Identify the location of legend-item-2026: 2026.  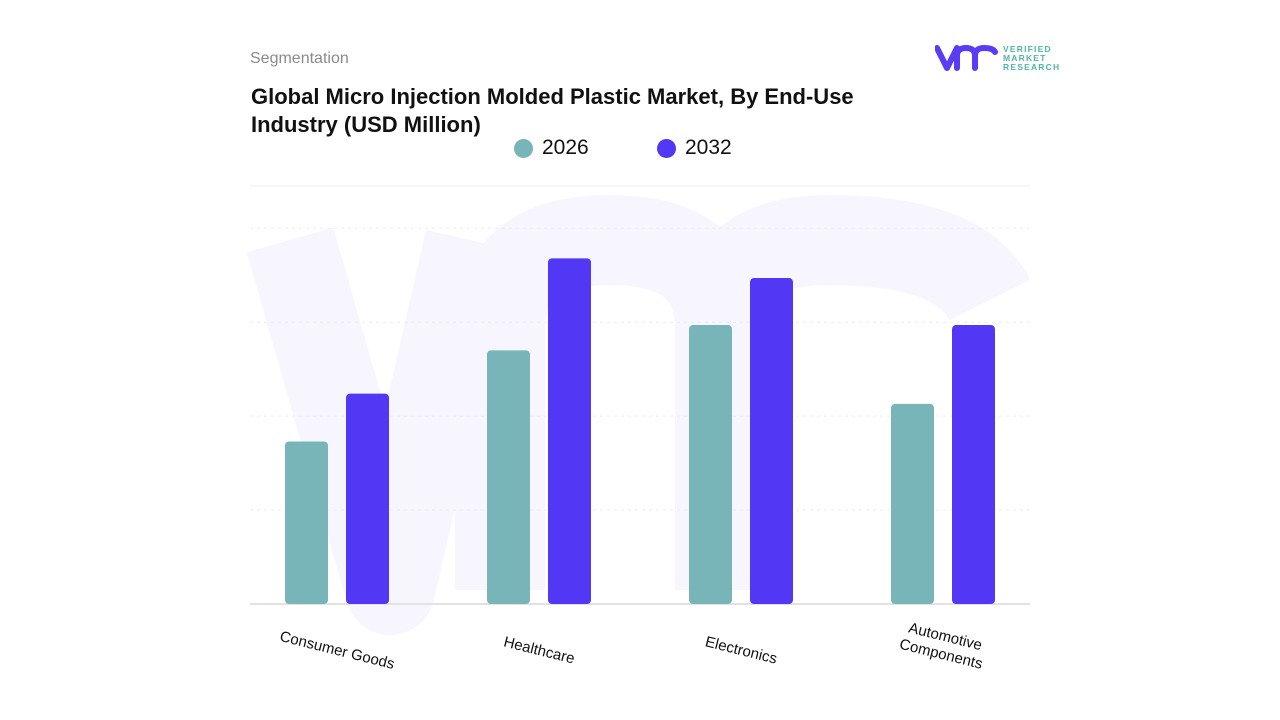
(551, 148).